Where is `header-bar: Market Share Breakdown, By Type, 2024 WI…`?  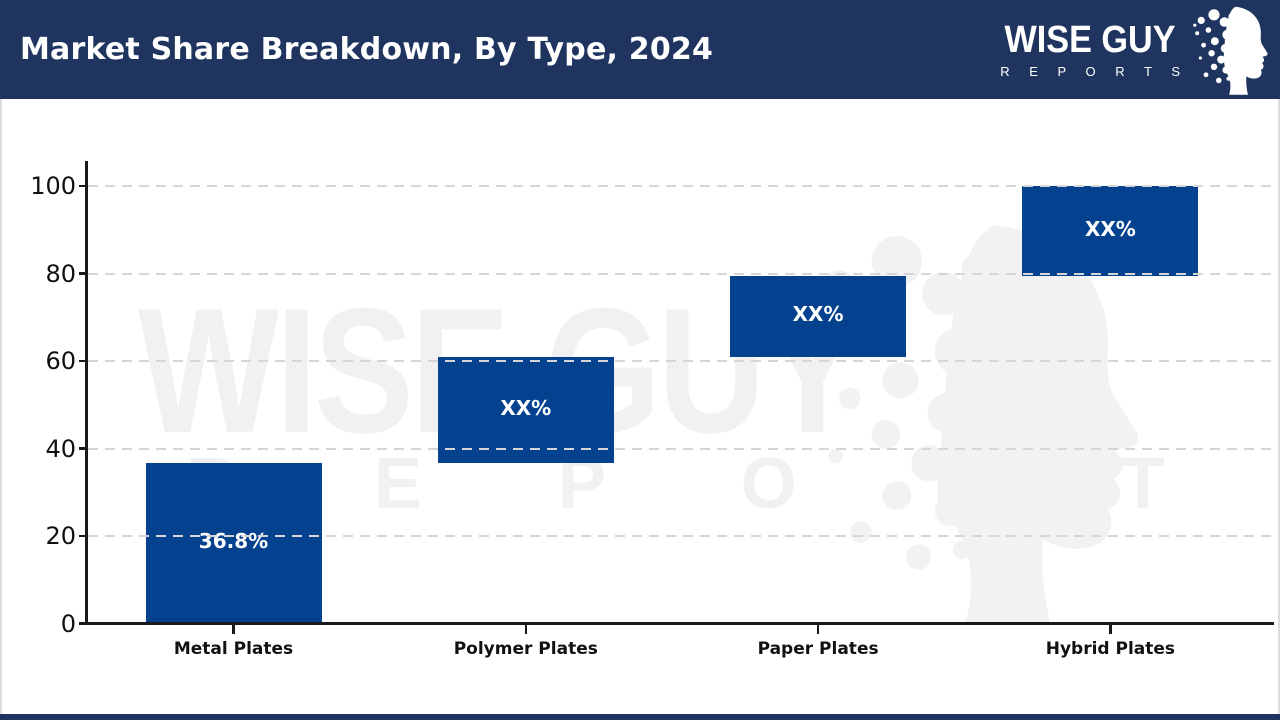
header-bar: Market Share Breakdown, By Type, 2024 WI… is located at coordinates (640, 49).